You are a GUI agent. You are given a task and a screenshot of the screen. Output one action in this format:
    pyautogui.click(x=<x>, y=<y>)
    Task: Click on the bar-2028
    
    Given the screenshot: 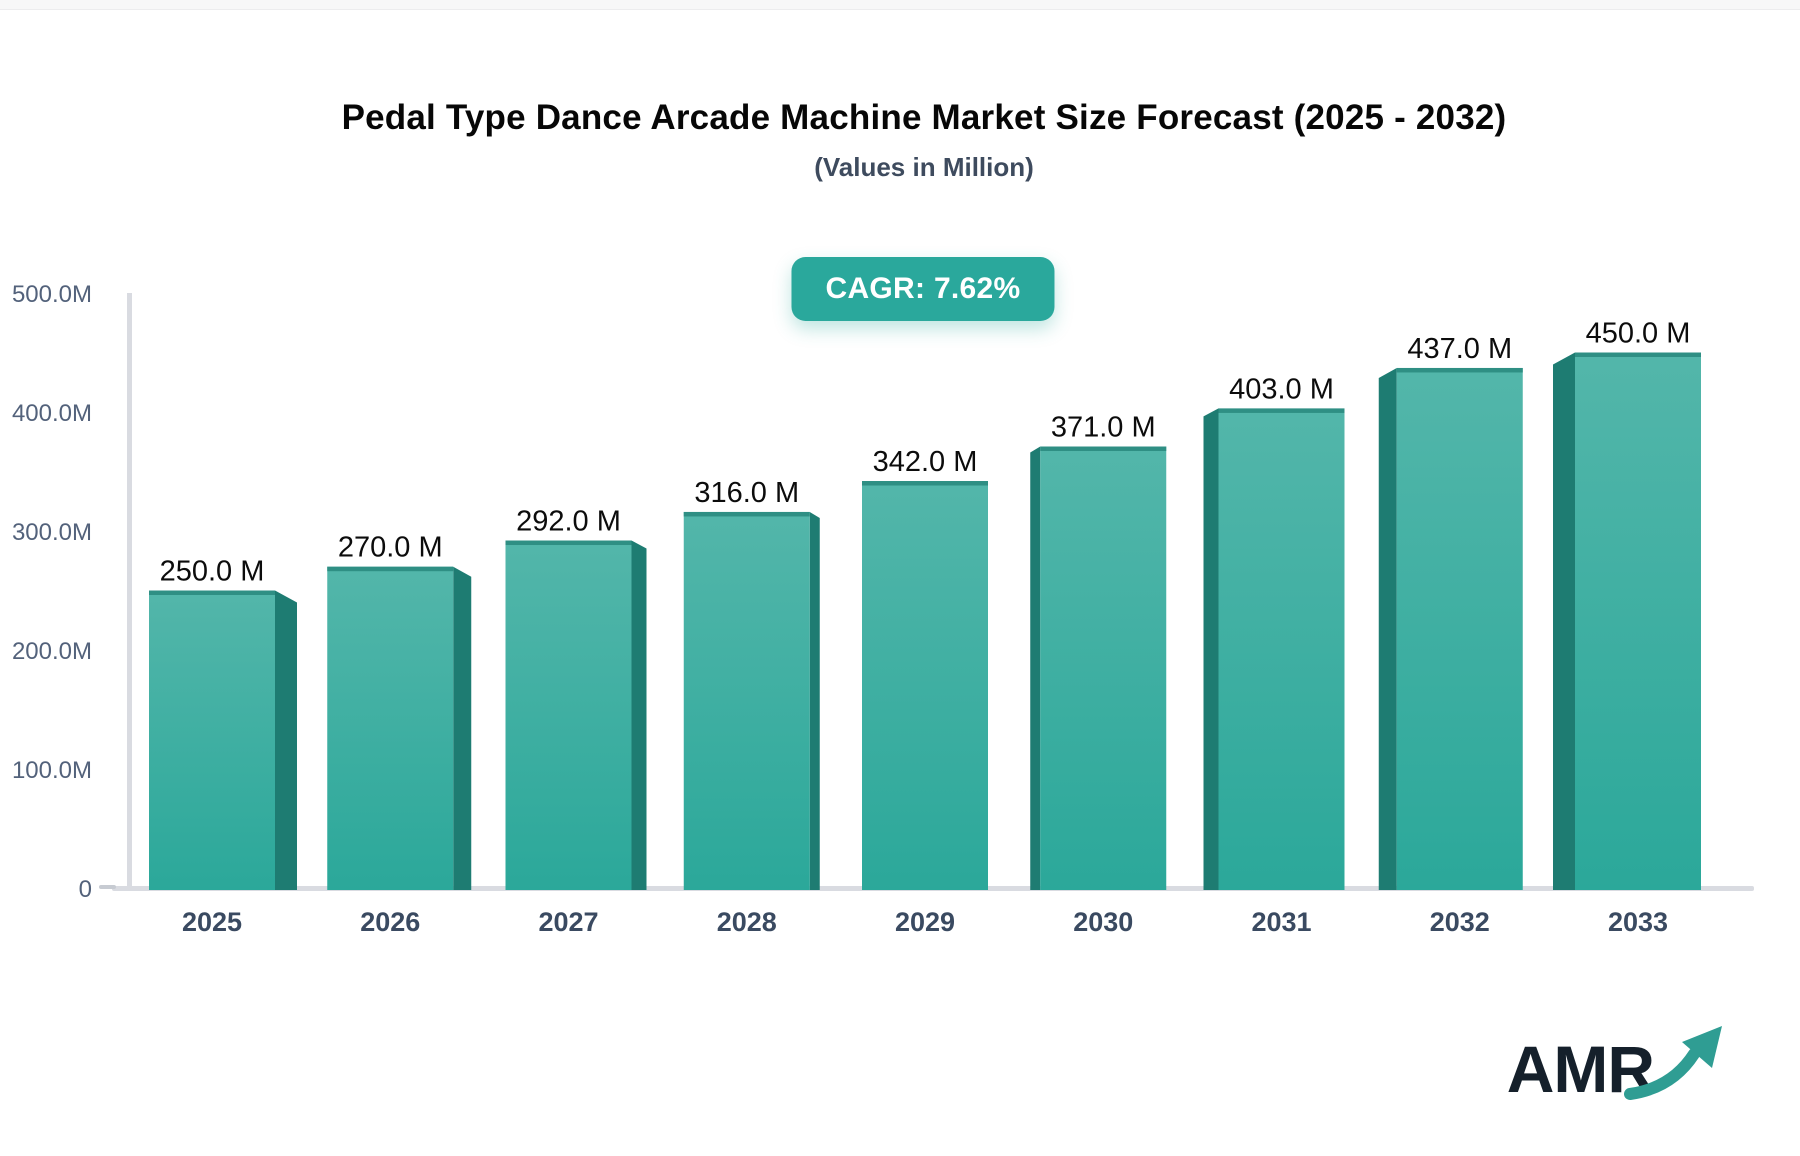 What is the action you would take?
    pyautogui.click(x=746, y=700)
    